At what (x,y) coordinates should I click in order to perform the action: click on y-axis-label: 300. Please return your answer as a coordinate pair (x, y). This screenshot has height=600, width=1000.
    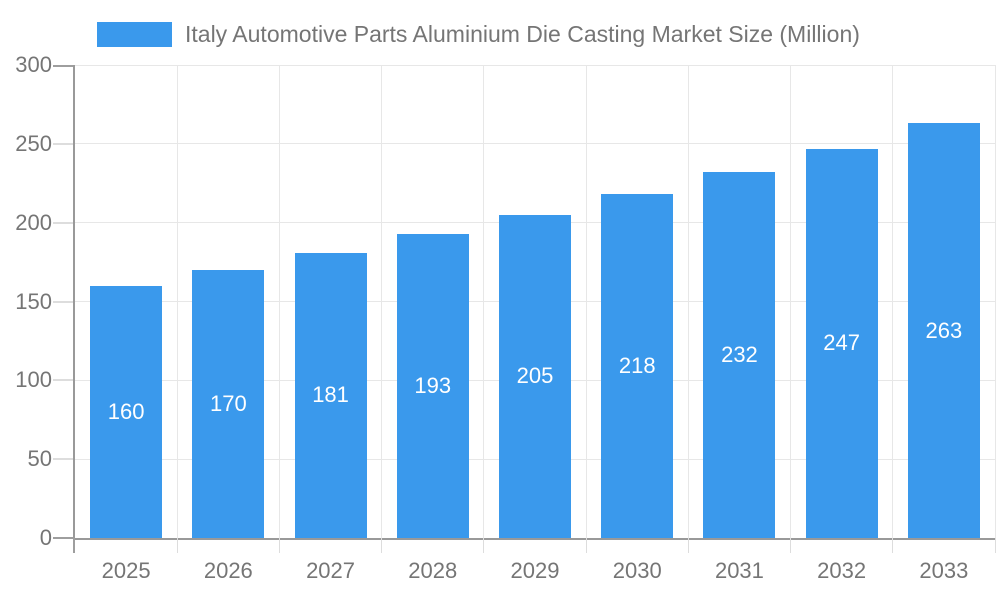
    Looking at the image, I should click on (33, 64).